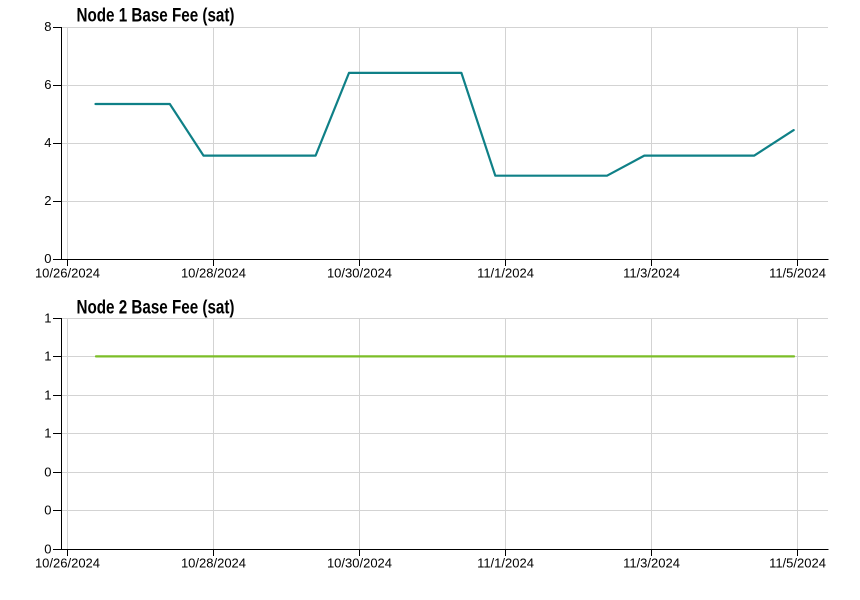  I want to click on svg-text: 2, so click(47, 200).